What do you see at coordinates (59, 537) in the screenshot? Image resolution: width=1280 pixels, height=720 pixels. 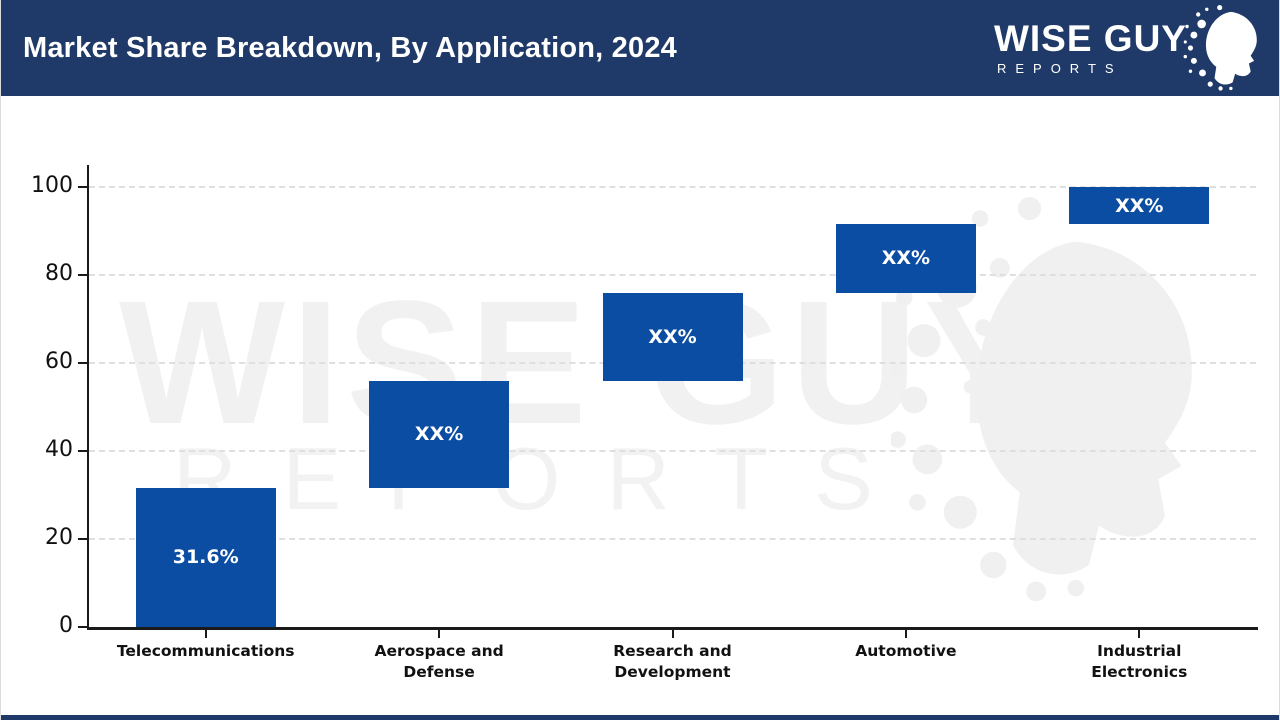 I see `y-tick-label: 20` at bounding box center [59, 537].